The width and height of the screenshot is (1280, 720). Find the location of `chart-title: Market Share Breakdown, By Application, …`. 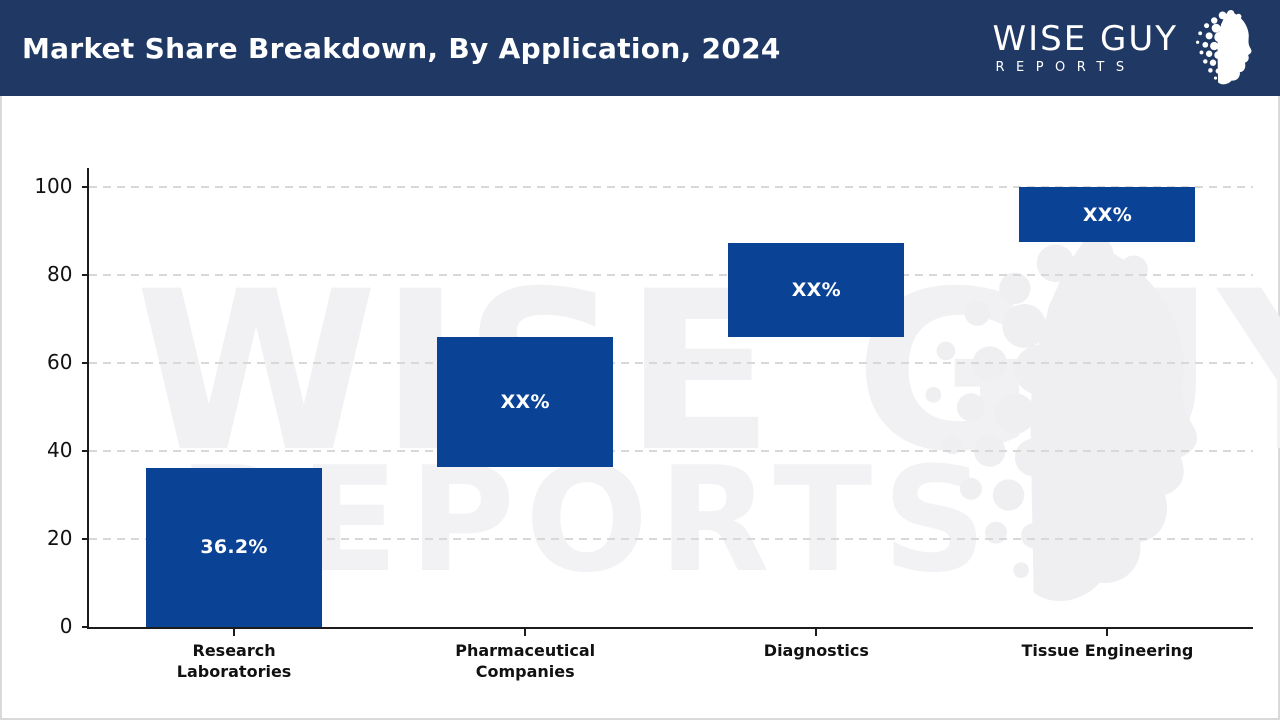

chart-title: Market Share Breakdown, By Application, … is located at coordinates (401, 48).